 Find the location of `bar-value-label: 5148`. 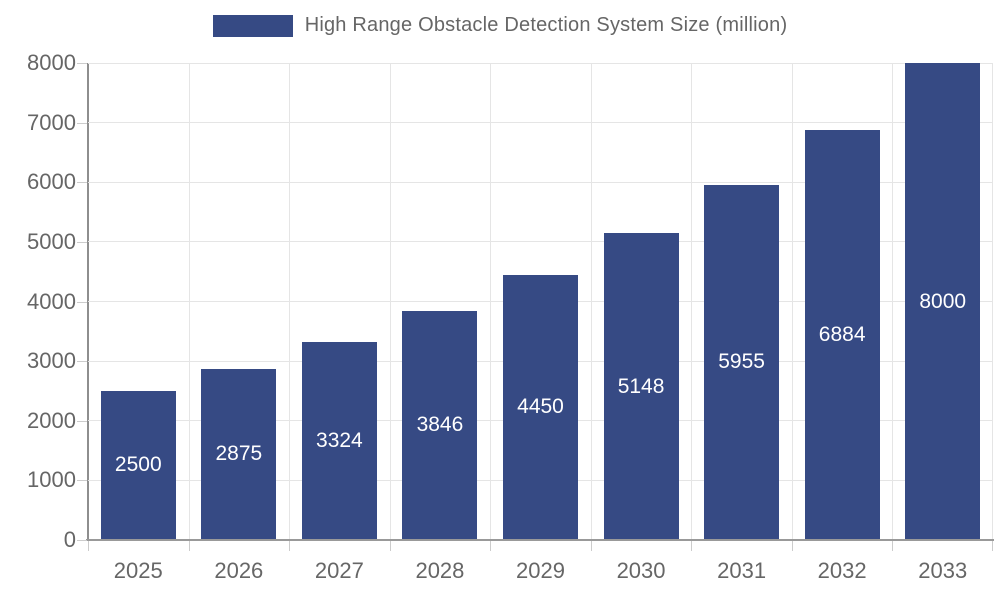

bar-value-label: 5148 is located at coordinates (641, 386).